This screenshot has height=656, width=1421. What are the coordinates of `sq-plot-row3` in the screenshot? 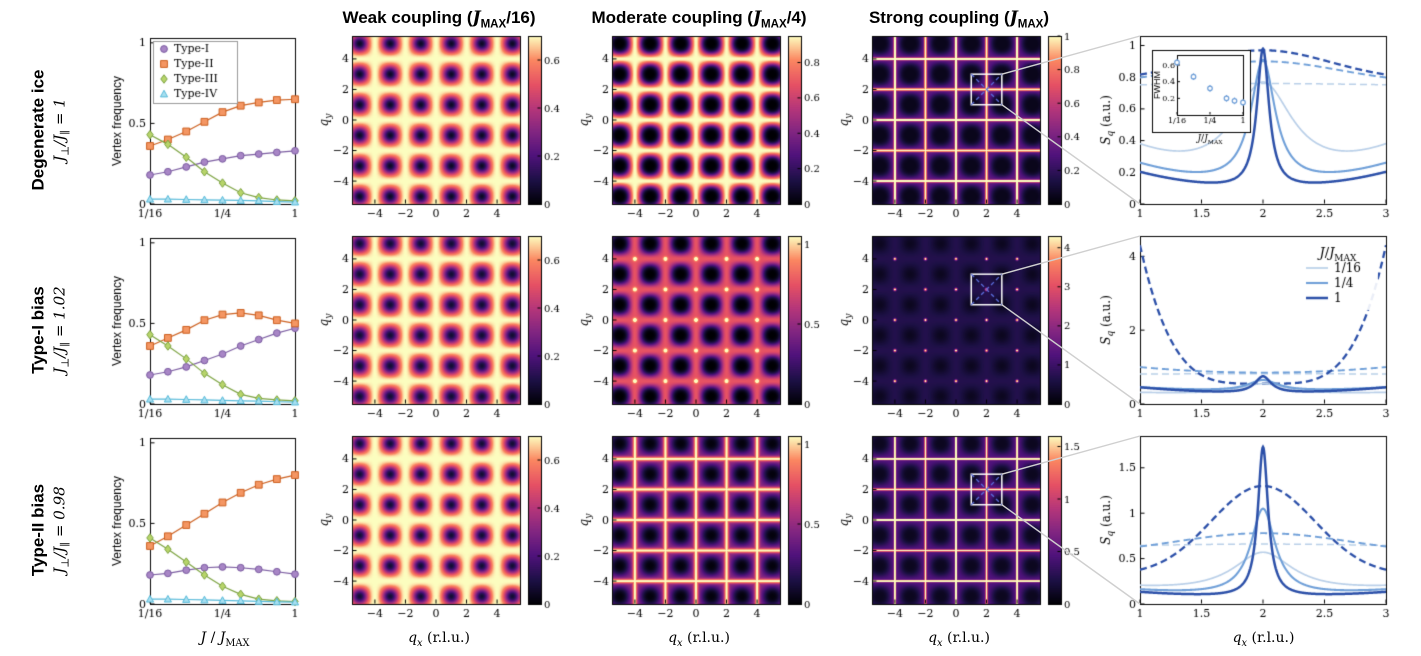 It's located at (1245, 530).